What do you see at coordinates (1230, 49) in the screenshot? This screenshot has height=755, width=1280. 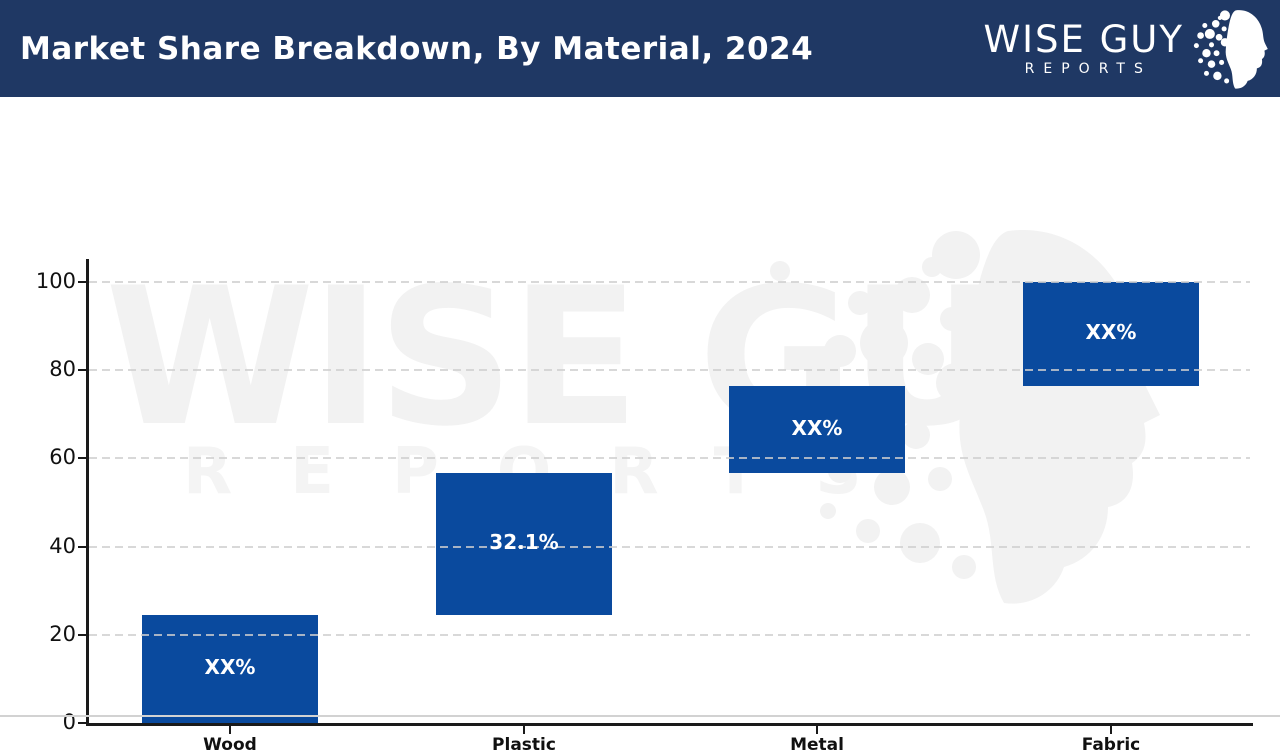 I see `brand-face-profile-icon` at bounding box center [1230, 49].